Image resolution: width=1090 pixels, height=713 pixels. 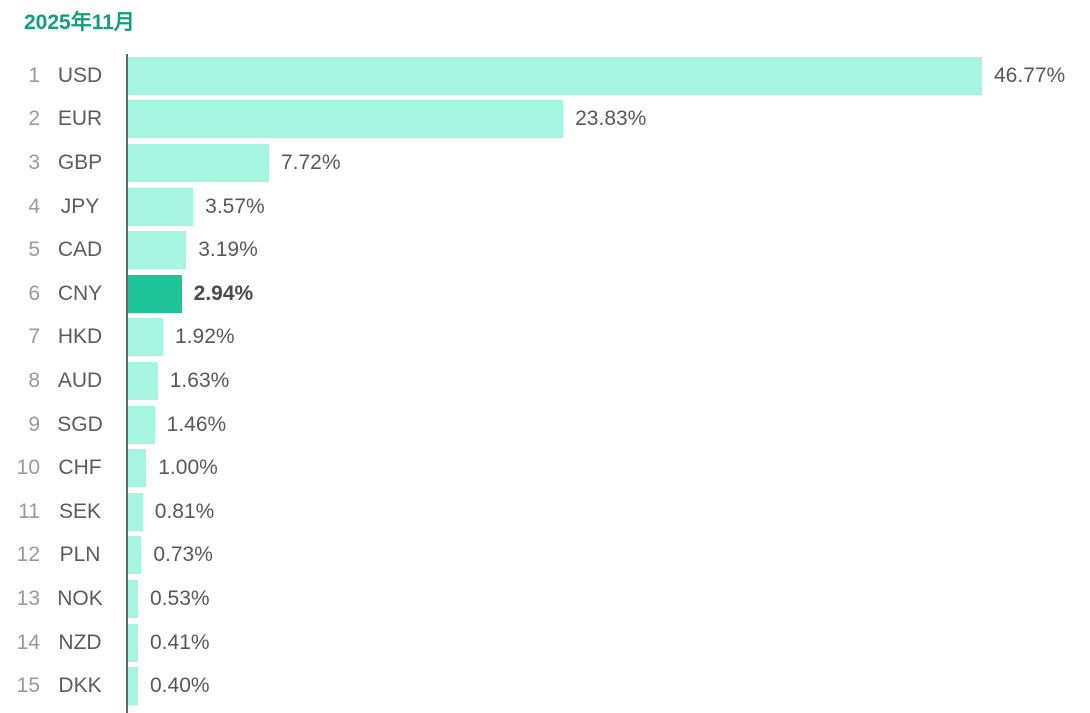 What do you see at coordinates (80, 119) in the screenshot?
I see `currency-code-label: EUR` at bounding box center [80, 119].